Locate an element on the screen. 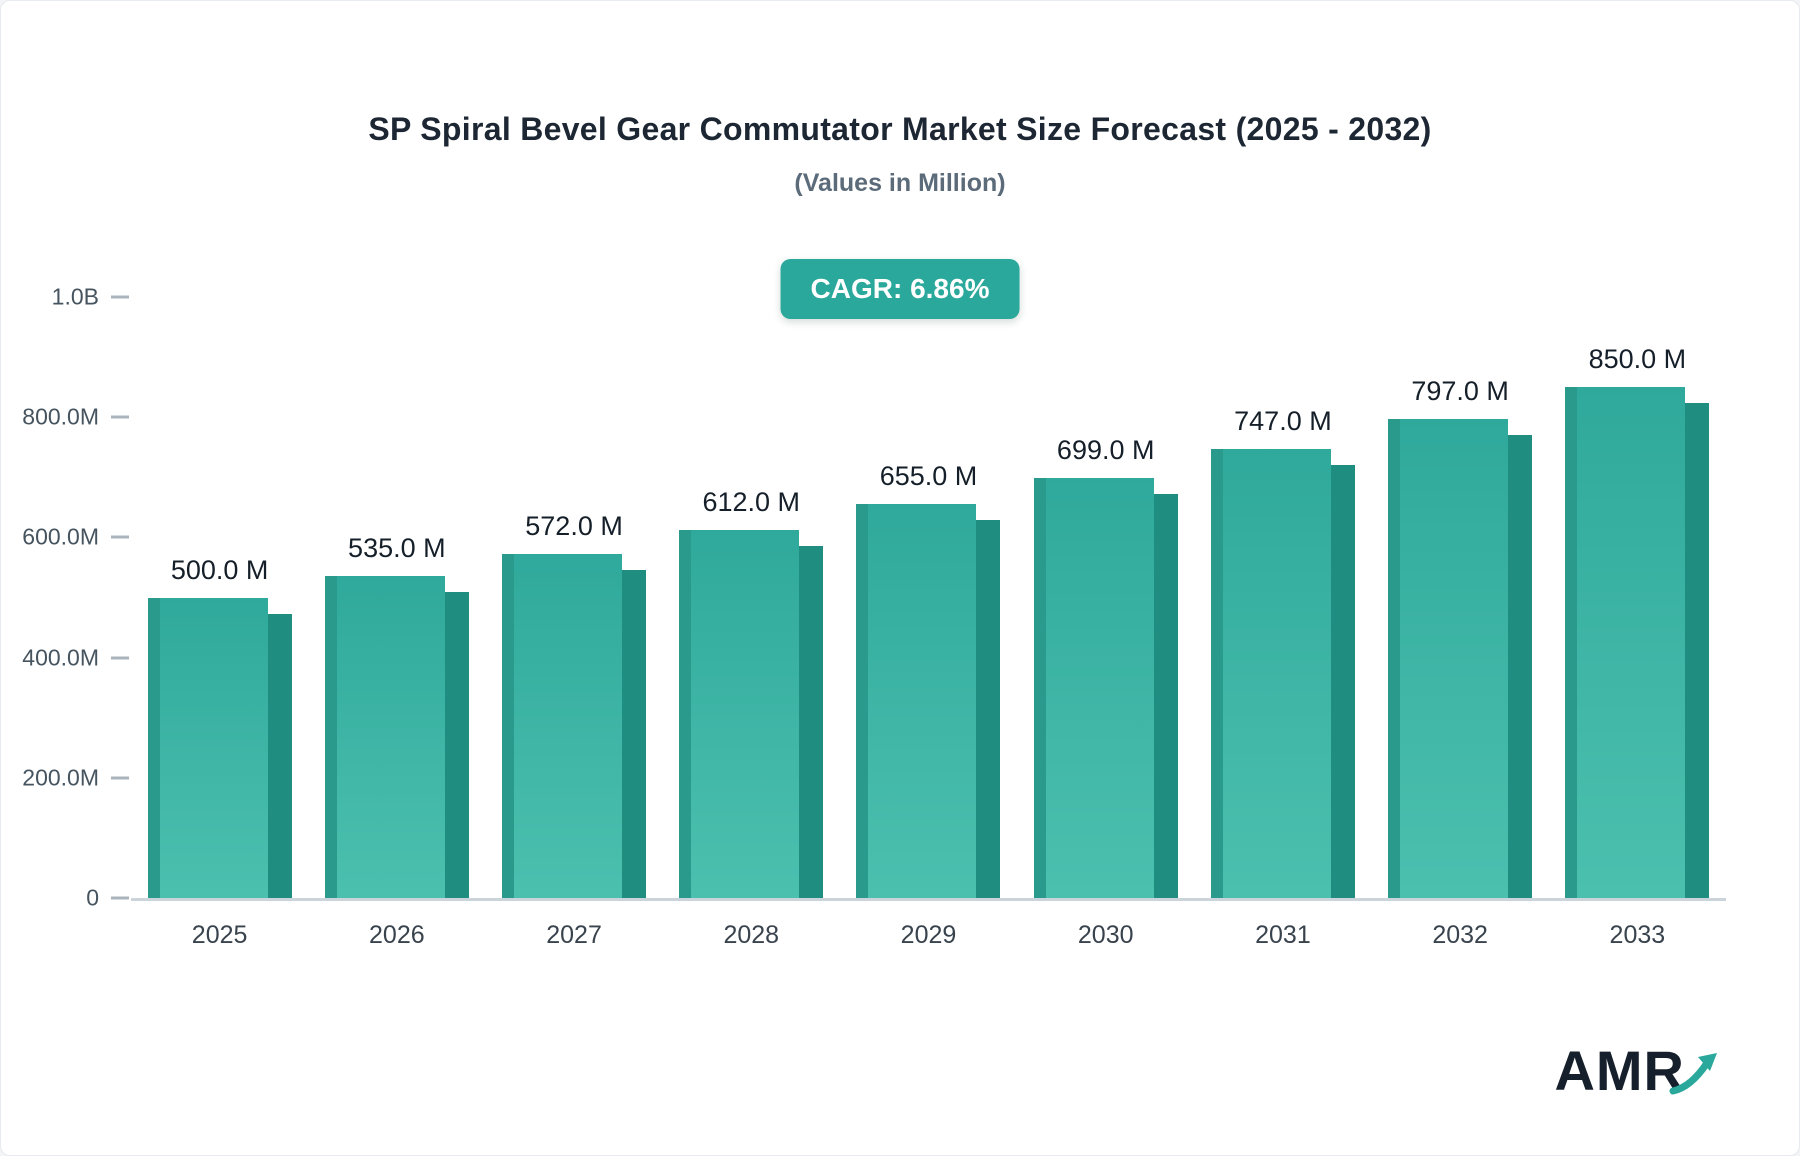 This screenshot has height=1156, width=1800. bar-group: 850.0 M 2033 is located at coordinates (1637, 623).